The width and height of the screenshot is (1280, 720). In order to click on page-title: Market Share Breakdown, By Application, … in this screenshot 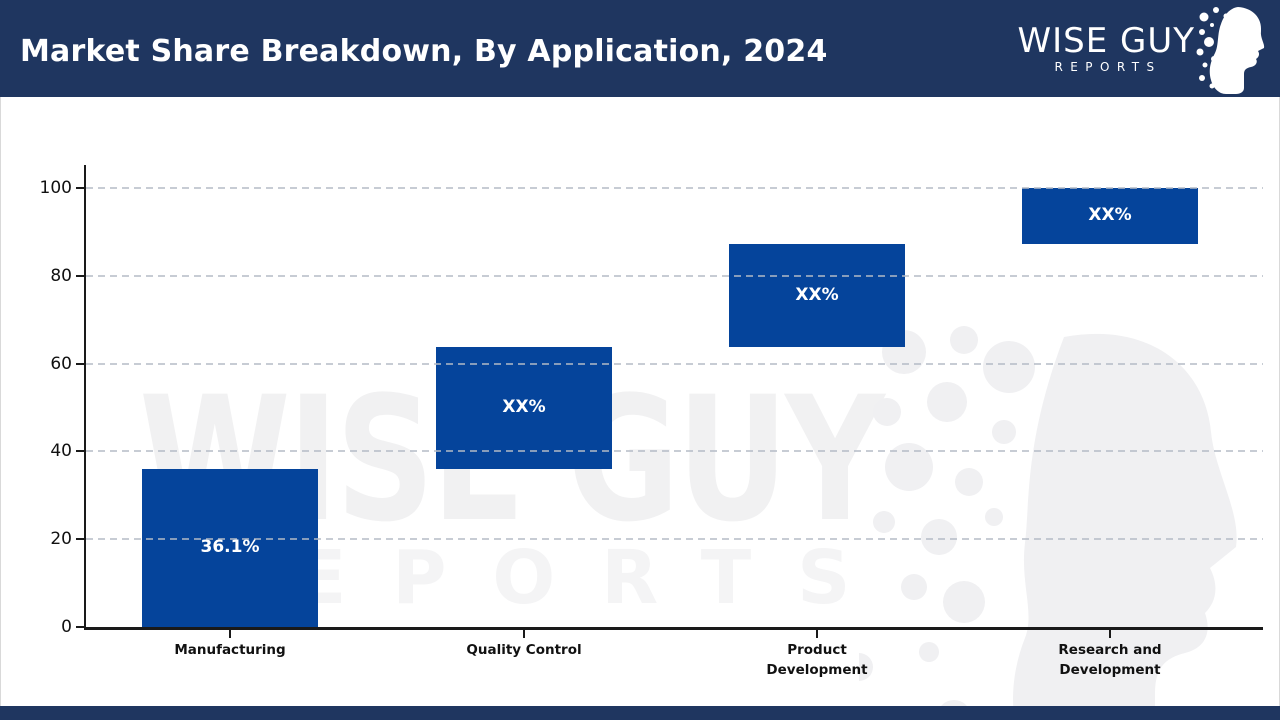, I will do `click(424, 51)`.